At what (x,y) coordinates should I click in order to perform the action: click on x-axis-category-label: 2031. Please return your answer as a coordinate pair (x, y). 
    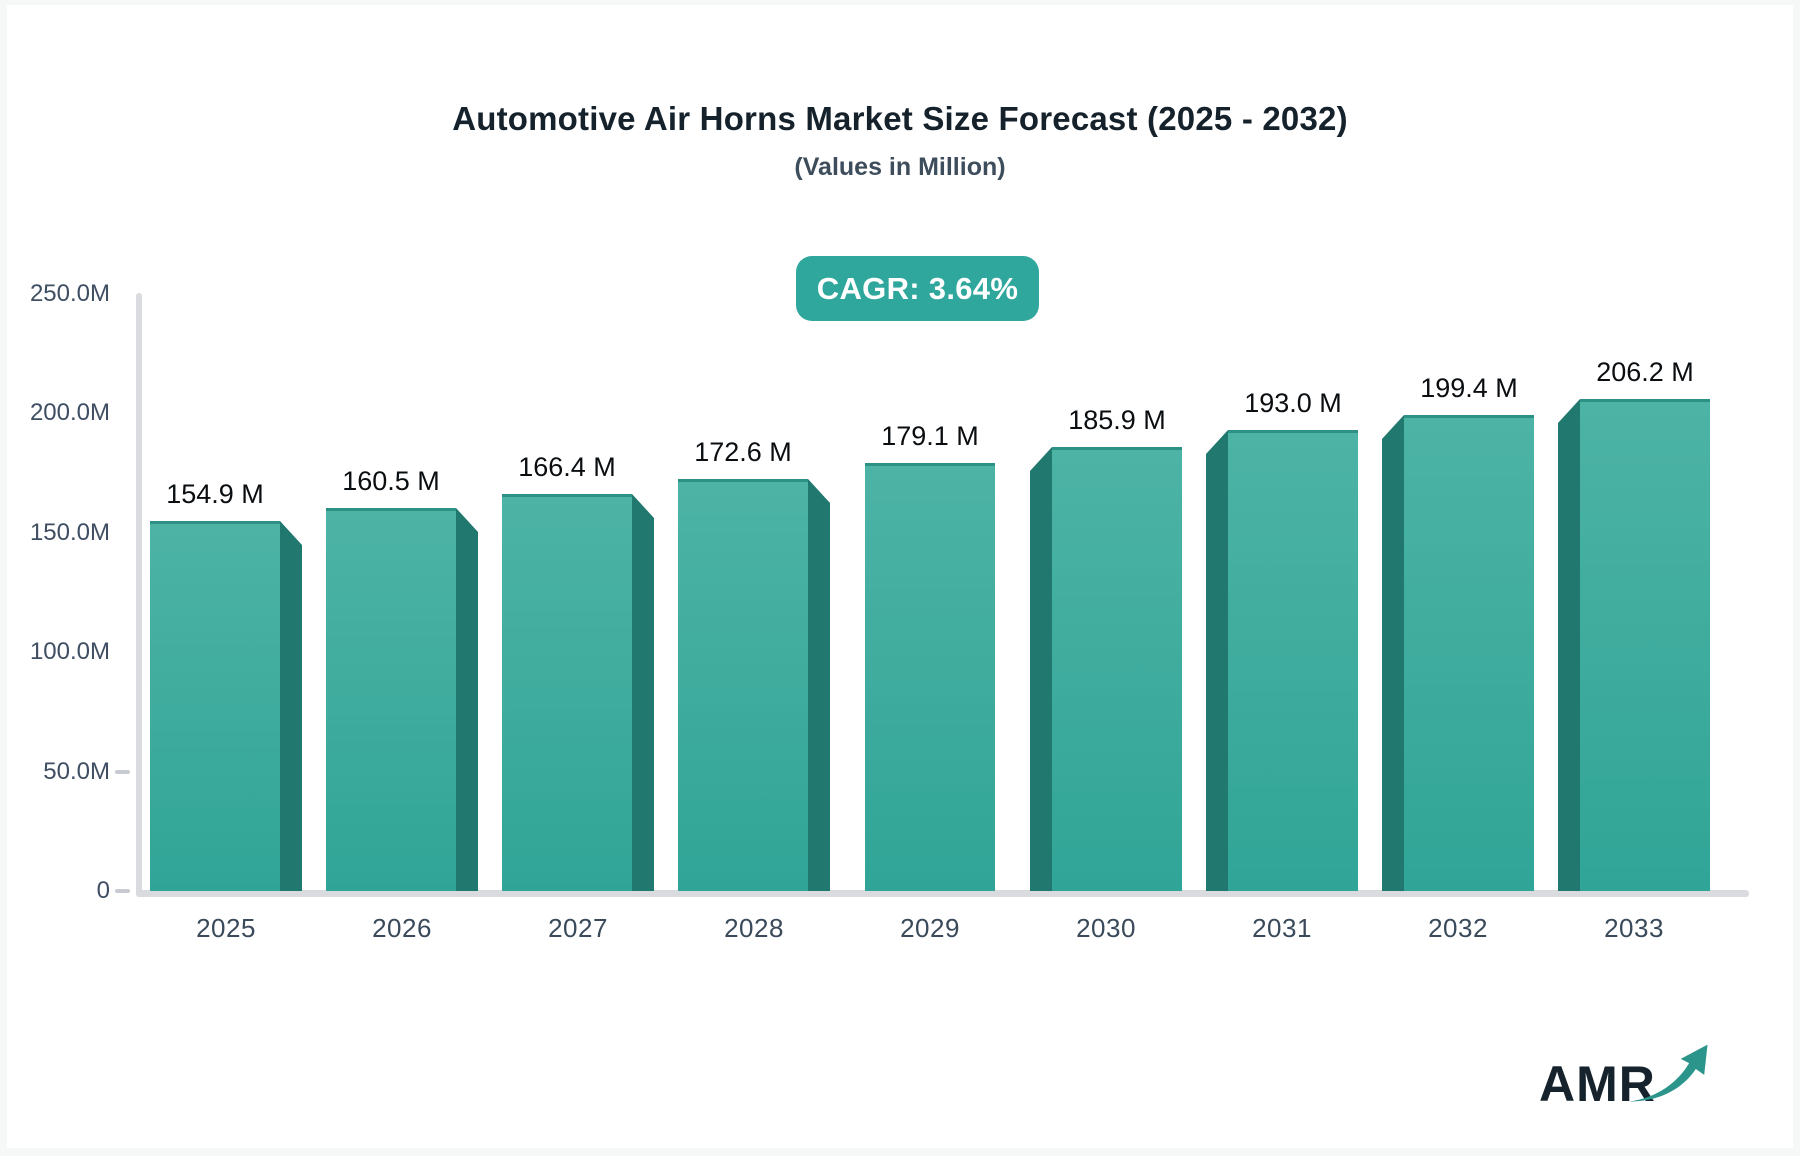
    Looking at the image, I should click on (1282, 928).